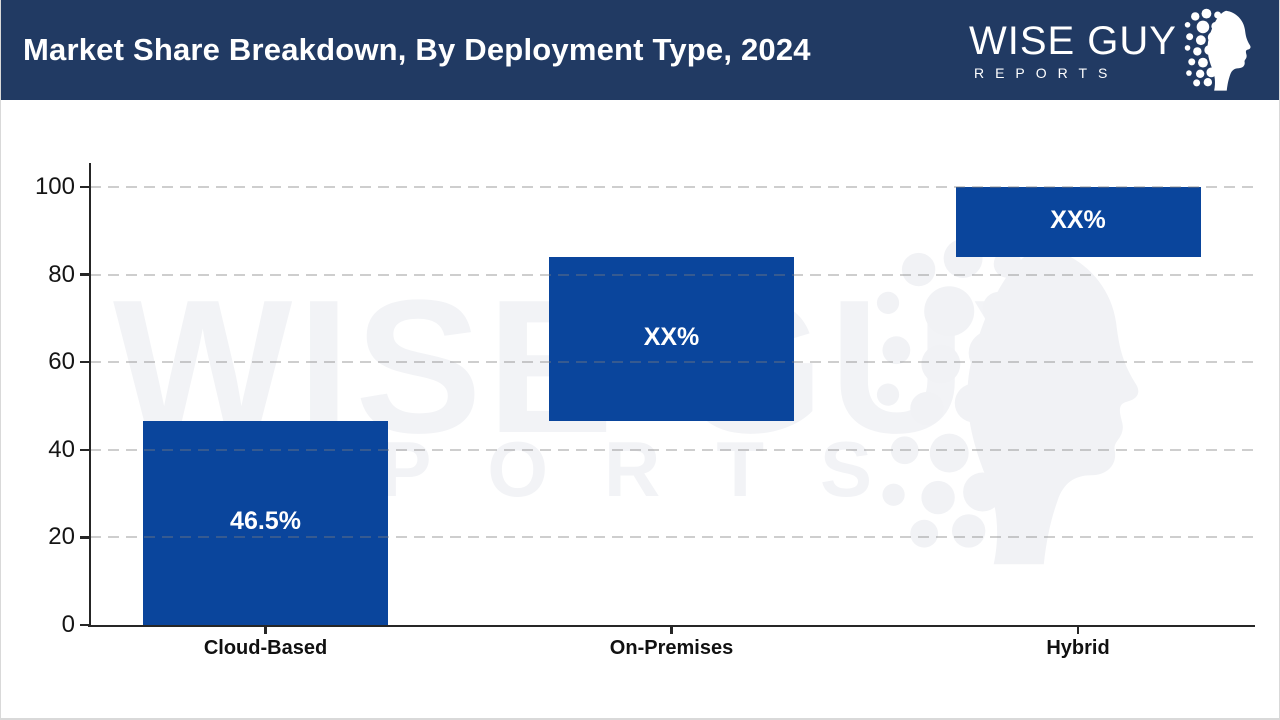 This screenshot has height=720, width=1280. I want to click on x-axis-line, so click(671, 625).